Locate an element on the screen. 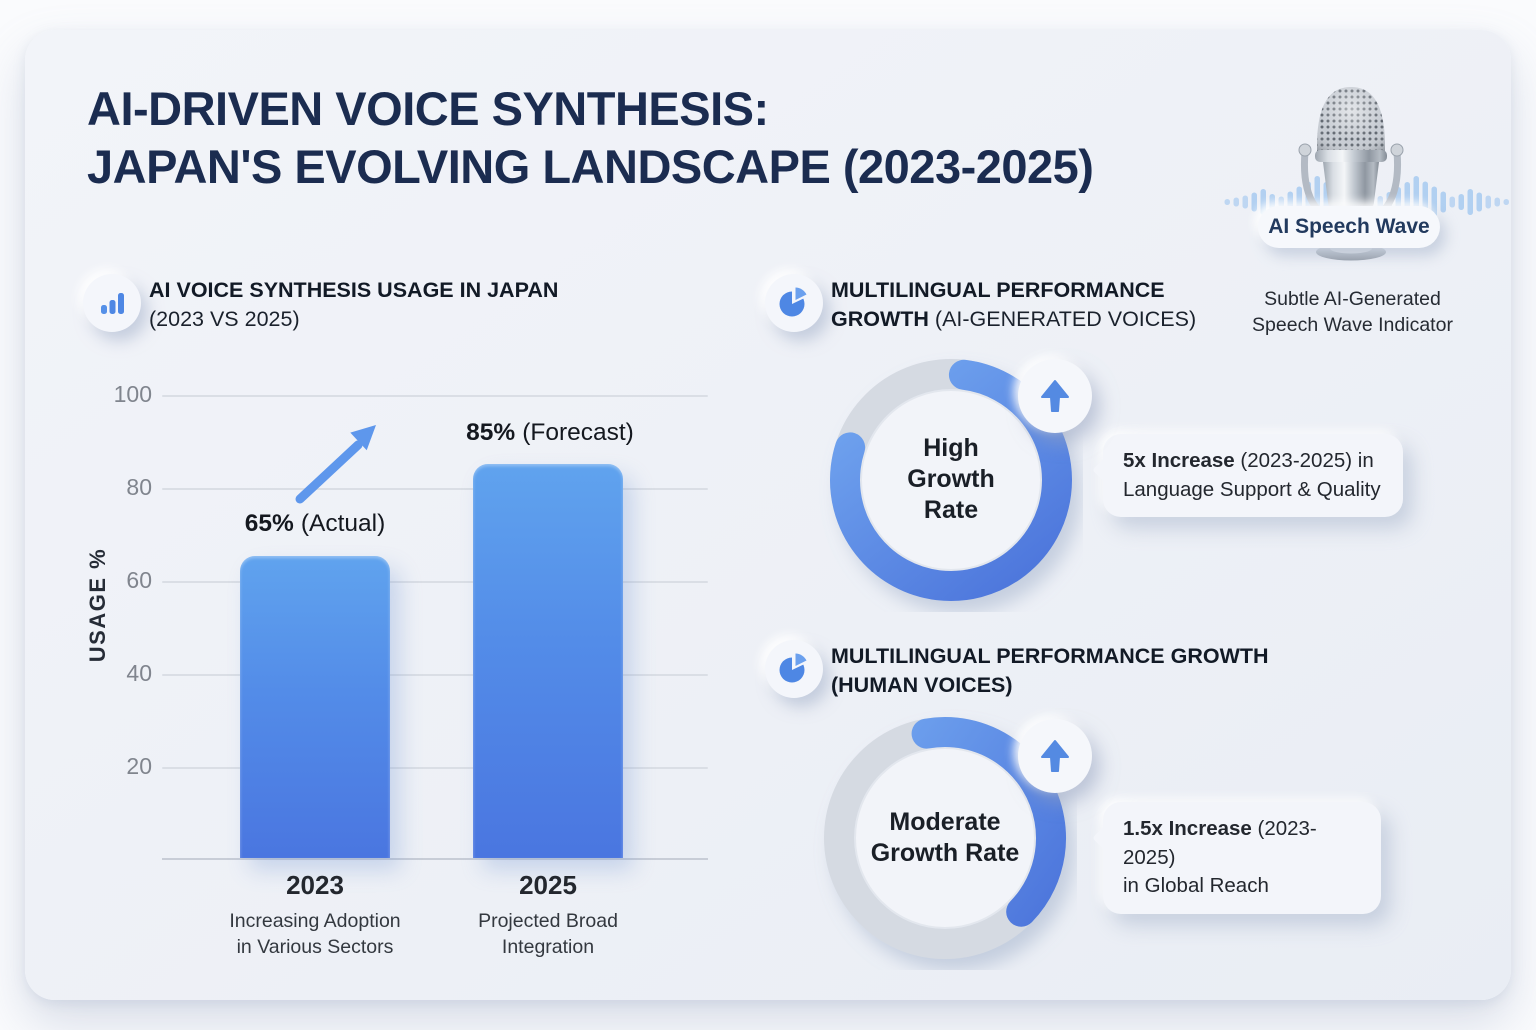 The width and height of the screenshot is (1536, 1030). y-tick: 20 is located at coordinates (139, 766).